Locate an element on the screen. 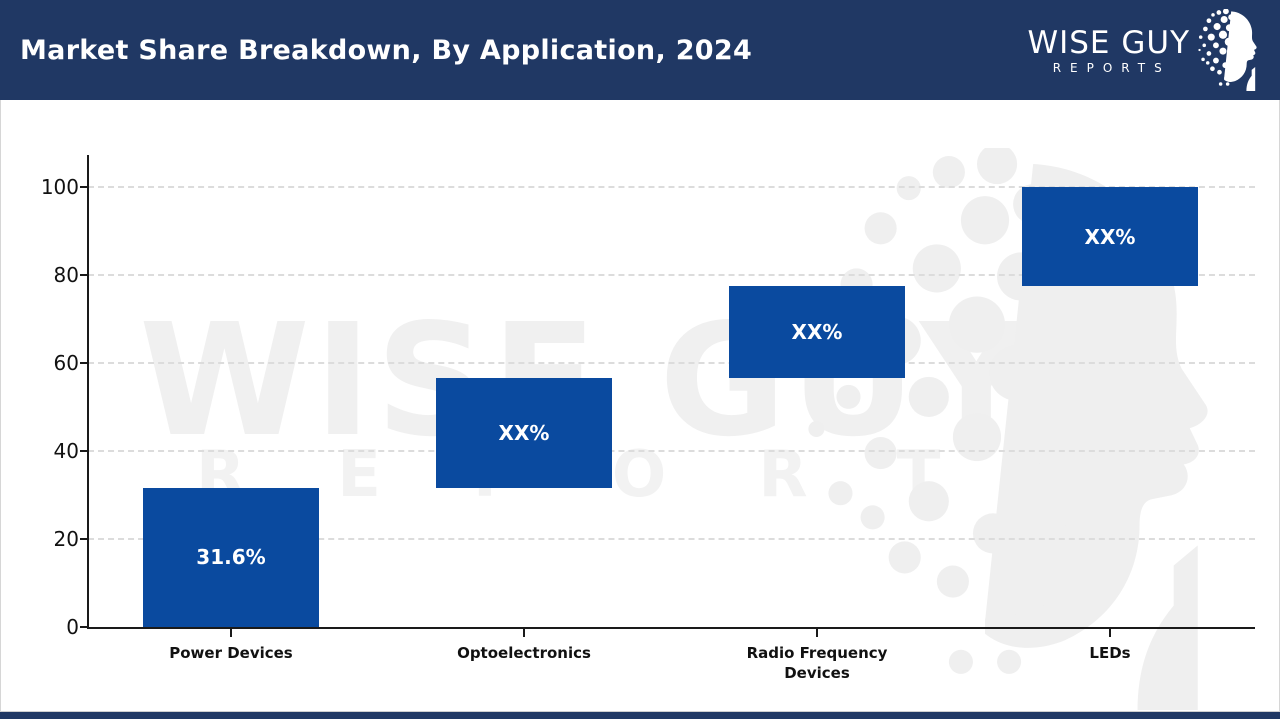 Image resolution: width=1280 pixels, height=720 pixels. wiseguy-logo: WISE GUY REPORTS is located at coordinates (1141, 50).